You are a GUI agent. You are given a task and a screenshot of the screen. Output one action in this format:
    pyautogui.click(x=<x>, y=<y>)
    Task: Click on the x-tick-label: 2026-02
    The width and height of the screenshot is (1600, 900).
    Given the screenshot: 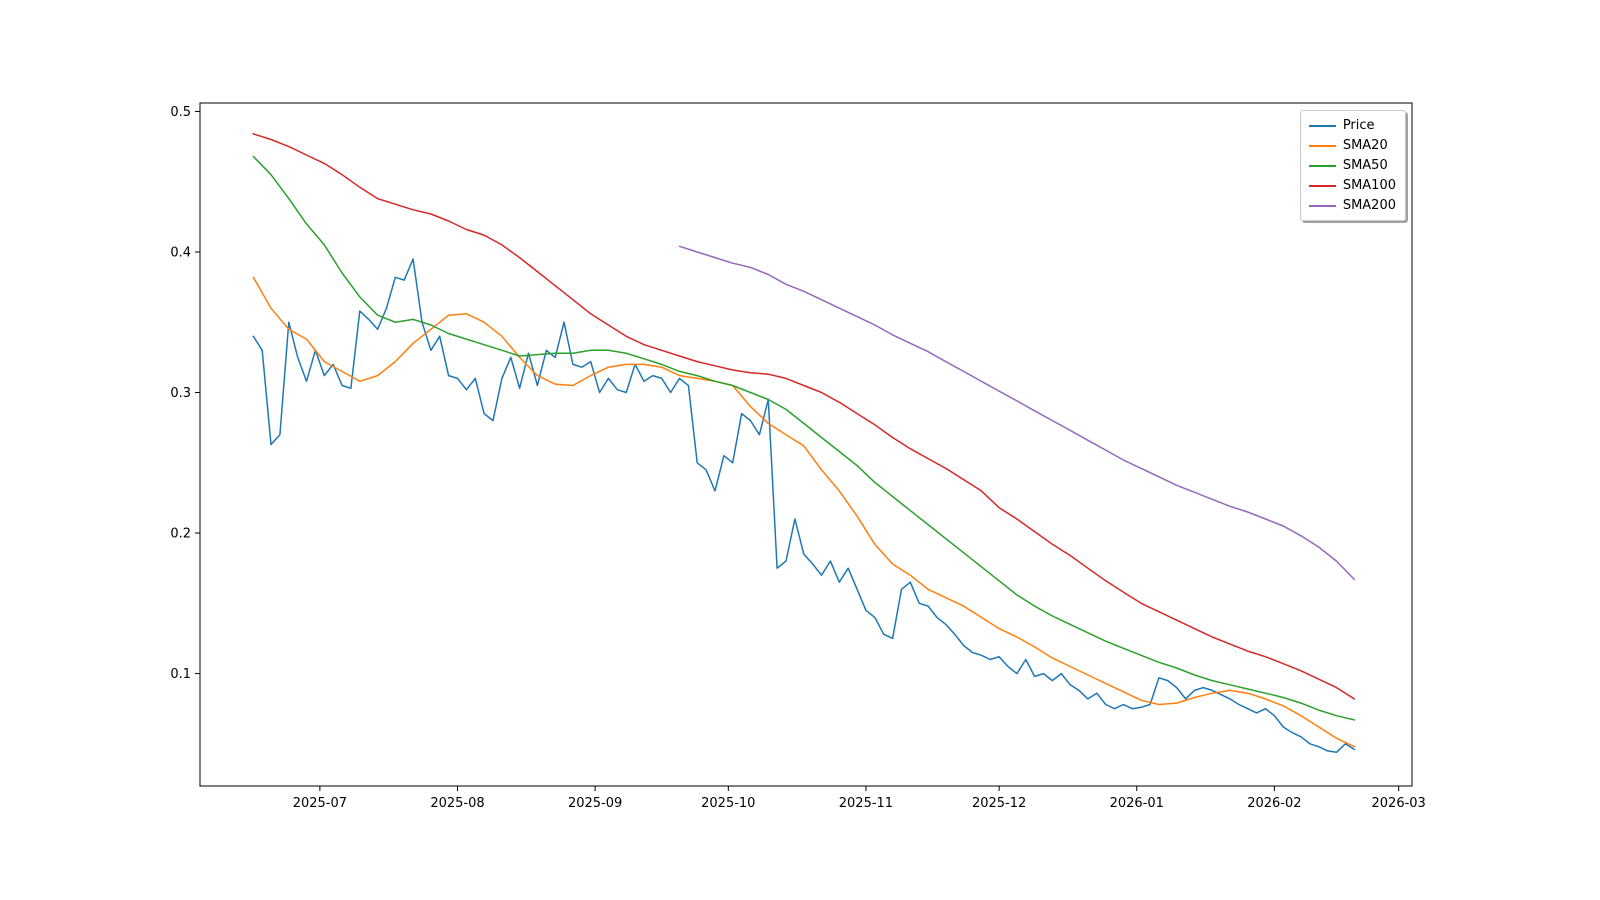 What is the action you would take?
    pyautogui.click(x=1274, y=803)
    